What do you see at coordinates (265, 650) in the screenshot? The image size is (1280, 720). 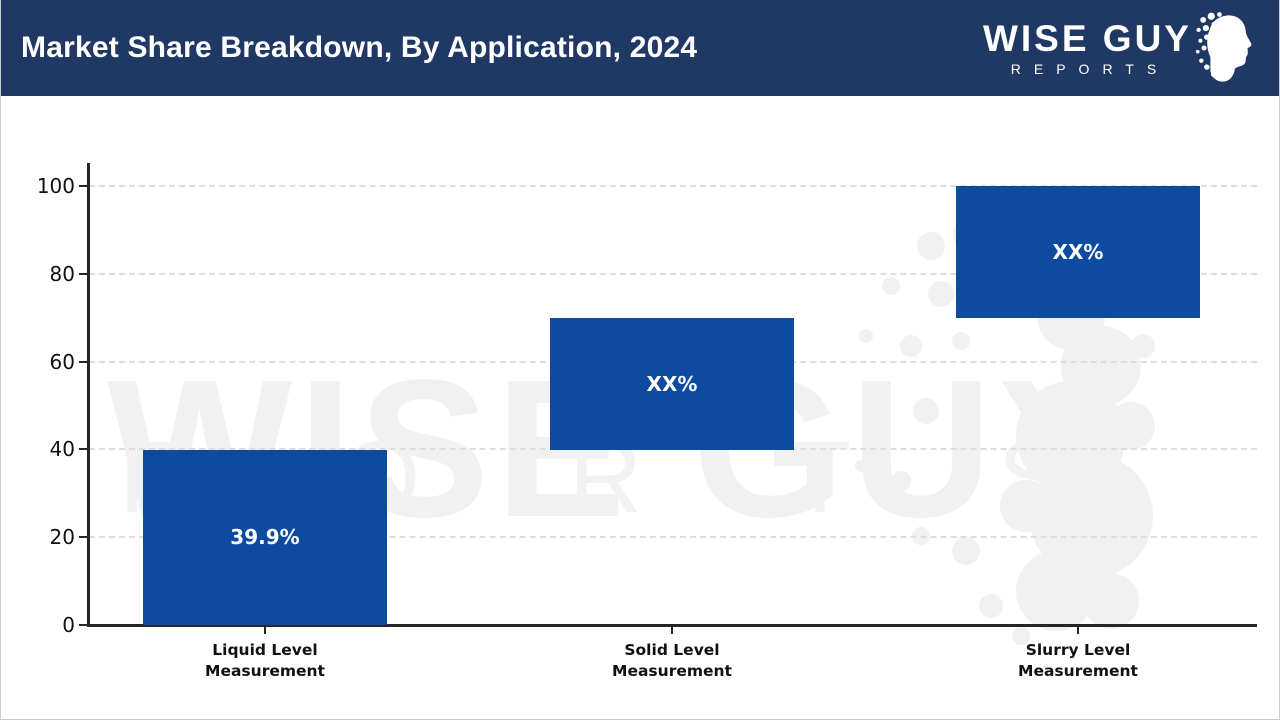 I see `x-axis-category-line: Liquid Level` at bounding box center [265, 650].